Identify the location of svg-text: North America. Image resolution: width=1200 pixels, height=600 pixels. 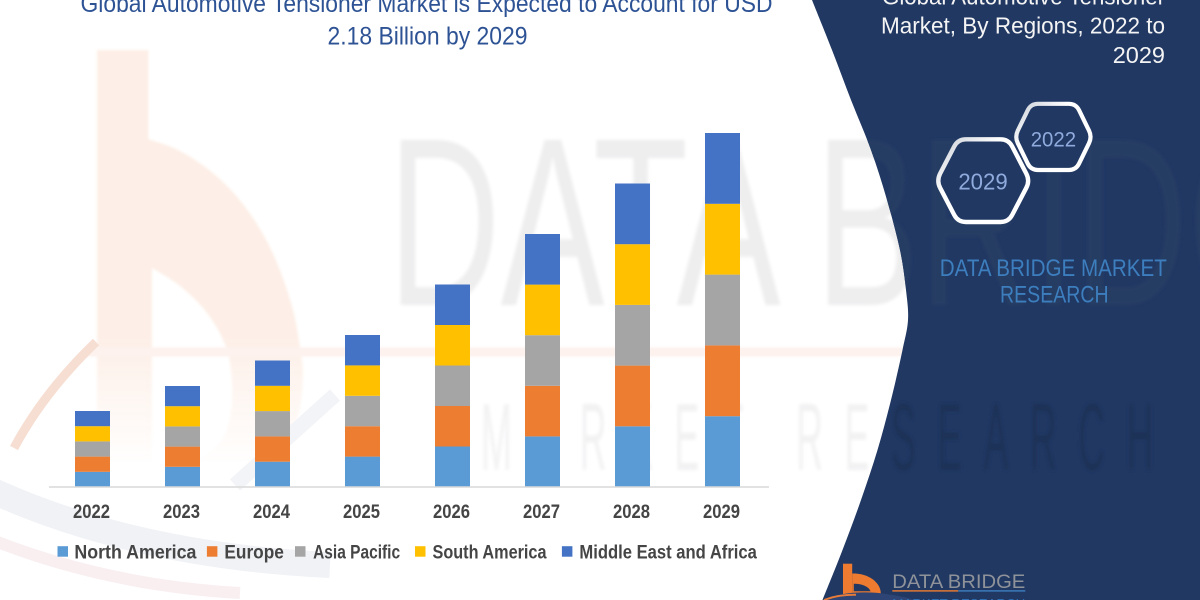
(135, 553).